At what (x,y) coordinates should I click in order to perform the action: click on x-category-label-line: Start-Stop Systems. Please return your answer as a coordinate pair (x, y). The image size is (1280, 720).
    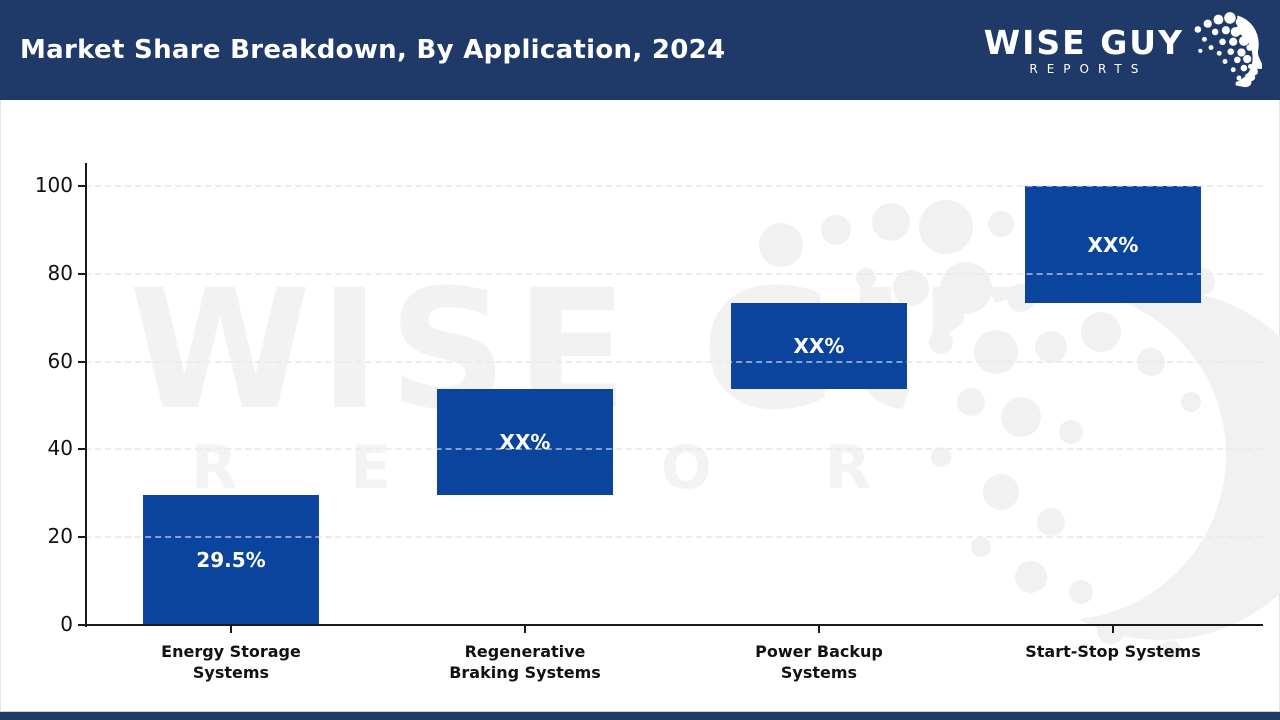
    Looking at the image, I should click on (1113, 651).